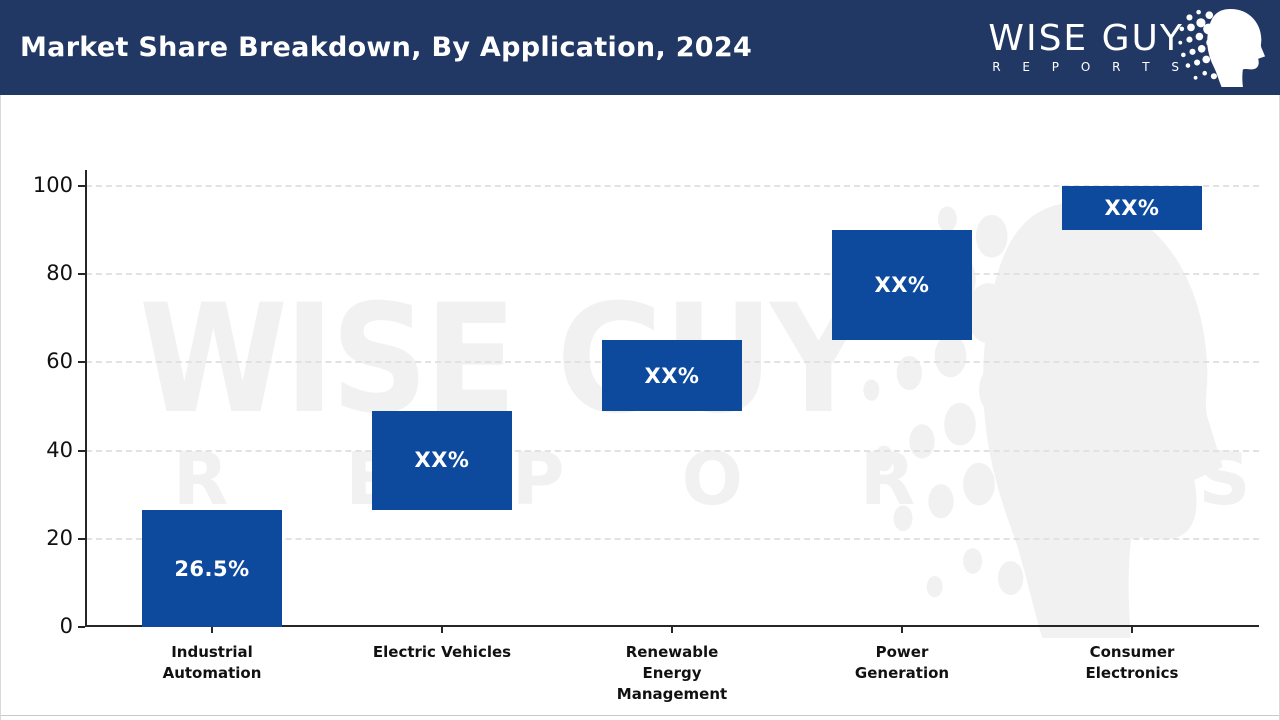 The width and height of the screenshot is (1280, 720). What do you see at coordinates (902, 662) in the screenshot?
I see `x-axis-category-label: Power Generation` at bounding box center [902, 662].